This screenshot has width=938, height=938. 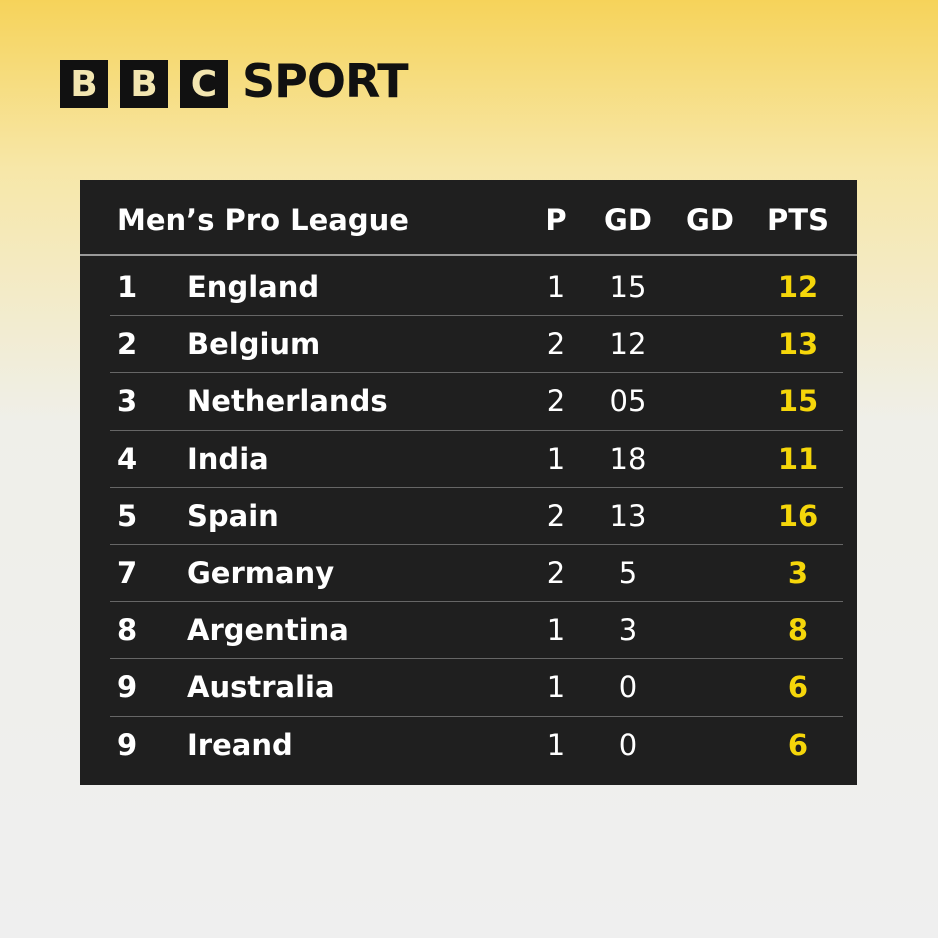 I want to click on goal-difference: 18, so click(x=628, y=458).